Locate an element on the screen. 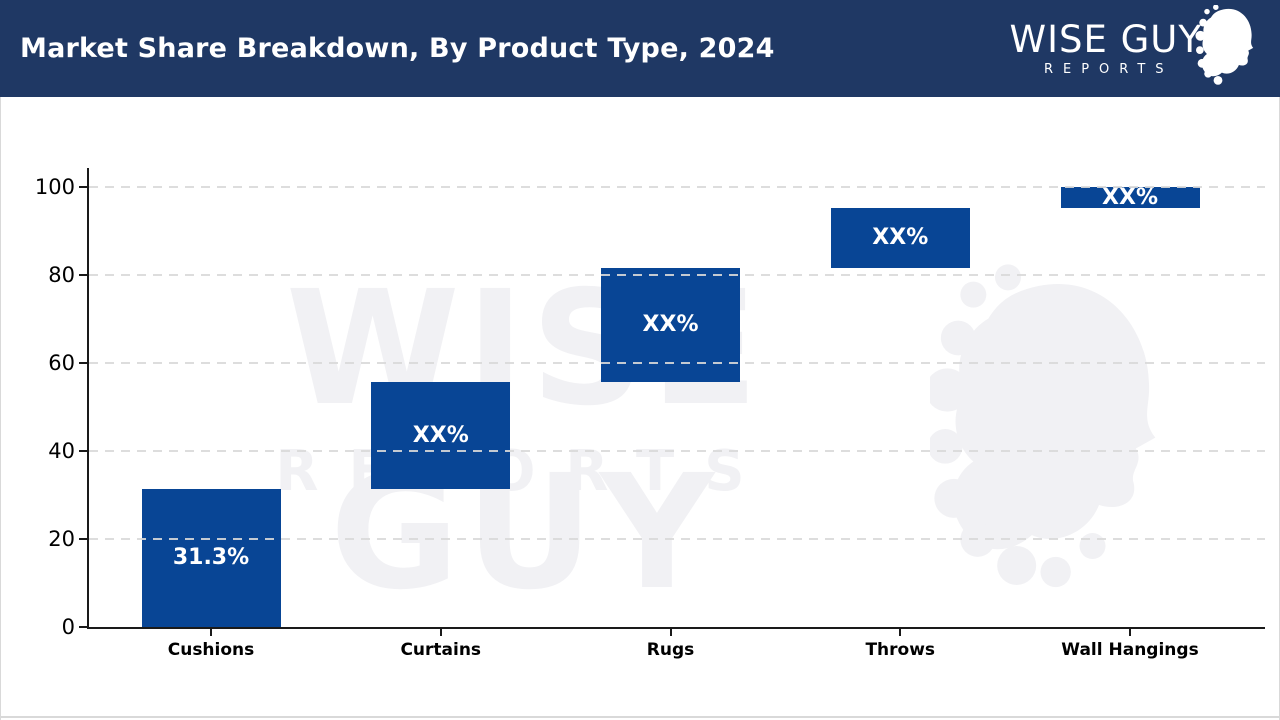  brand-logo: WISE GUY REPORTS is located at coordinates (1140, 49).